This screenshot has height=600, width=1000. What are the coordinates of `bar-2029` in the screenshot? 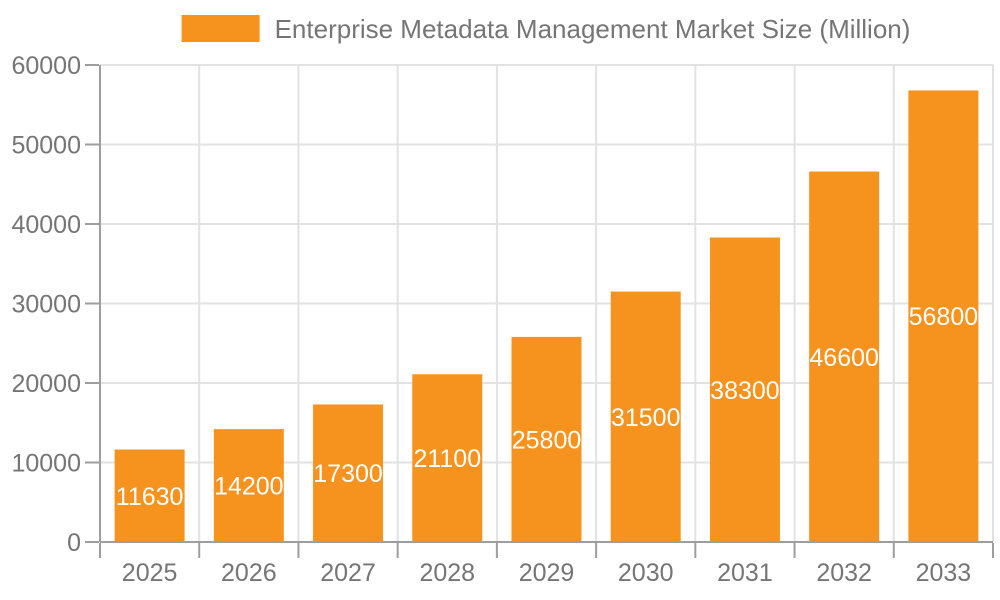 It's located at (546, 439).